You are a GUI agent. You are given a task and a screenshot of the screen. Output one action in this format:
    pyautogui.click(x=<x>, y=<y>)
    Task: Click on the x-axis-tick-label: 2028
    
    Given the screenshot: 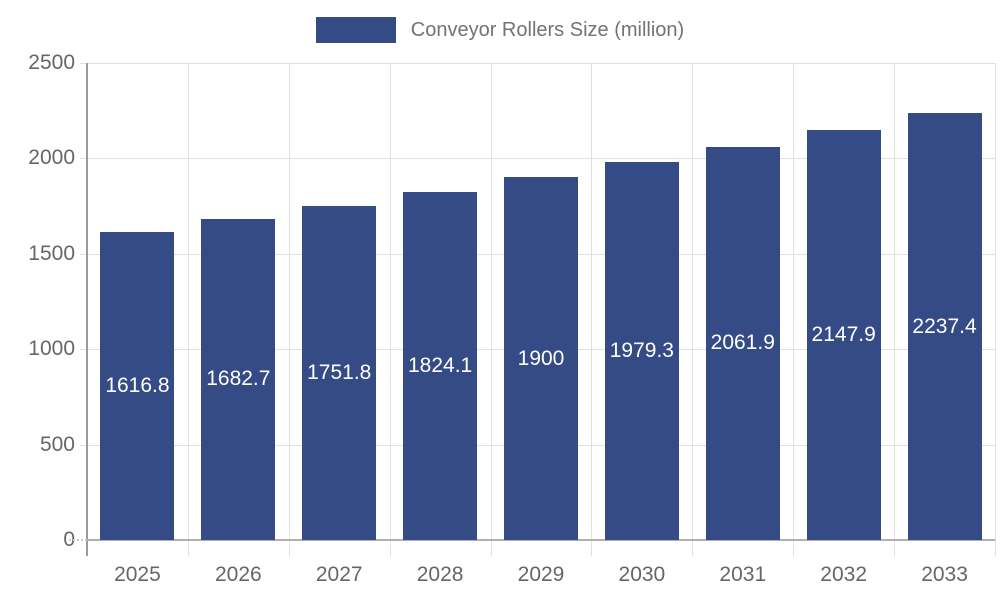 What is the action you would take?
    pyautogui.click(x=440, y=574)
    